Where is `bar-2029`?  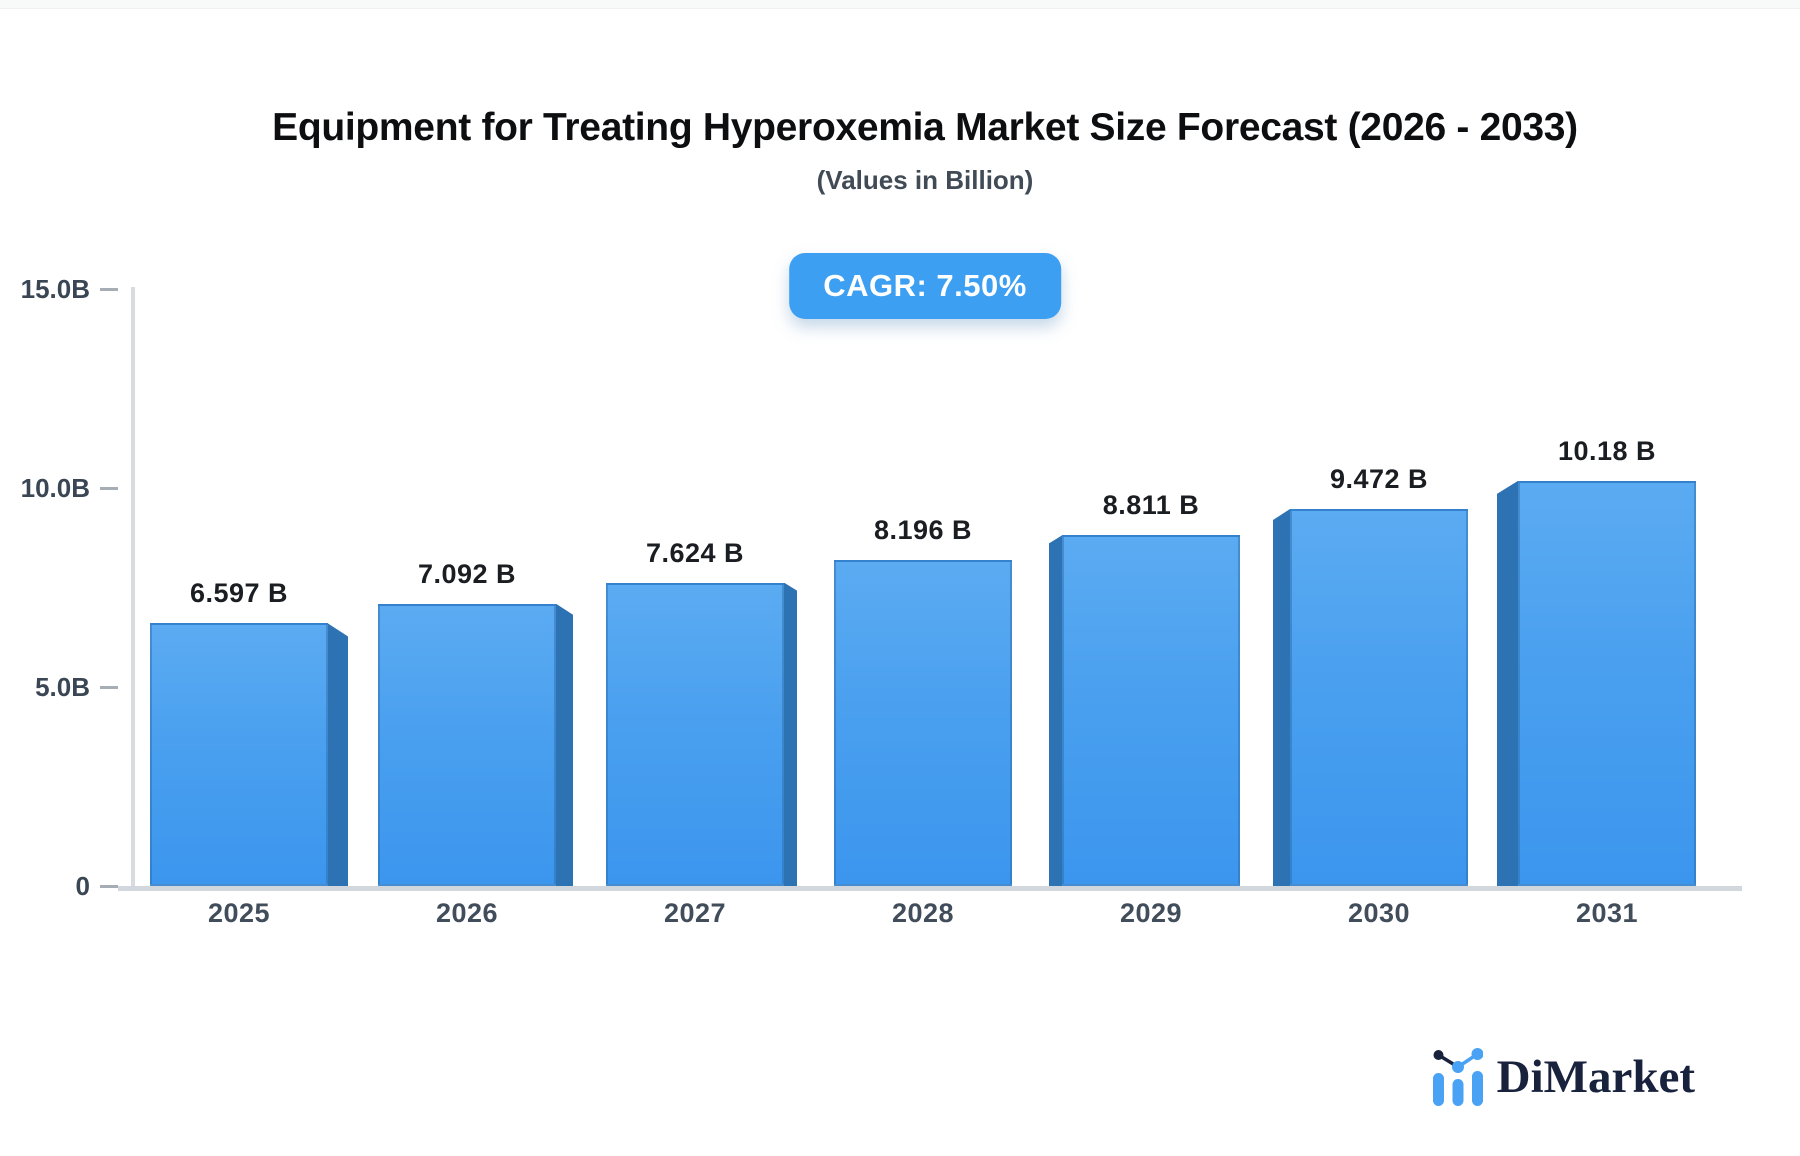
bar-2029 is located at coordinates (1151, 710).